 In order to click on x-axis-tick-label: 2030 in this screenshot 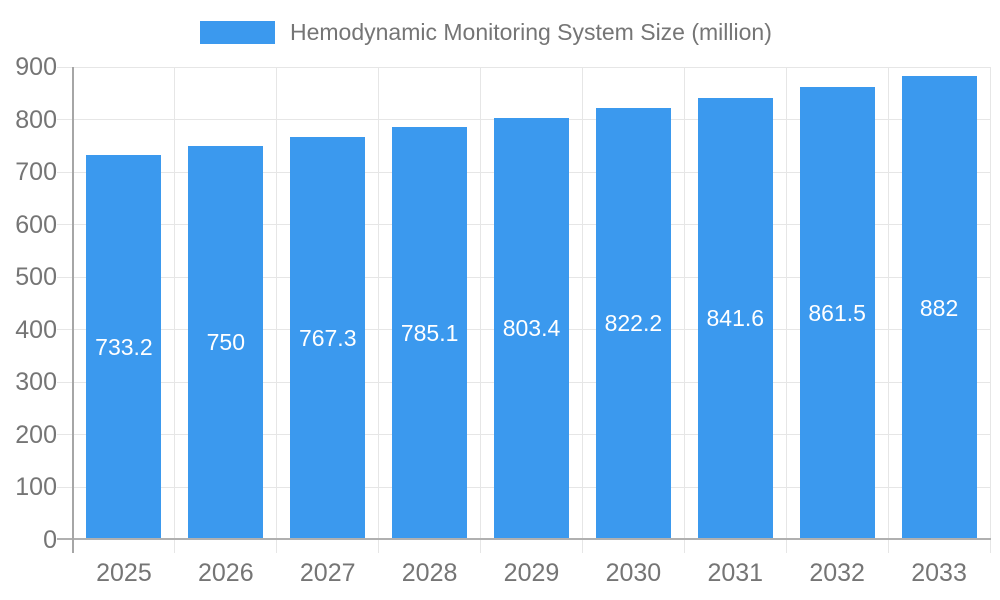, I will do `click(633, 573)`.